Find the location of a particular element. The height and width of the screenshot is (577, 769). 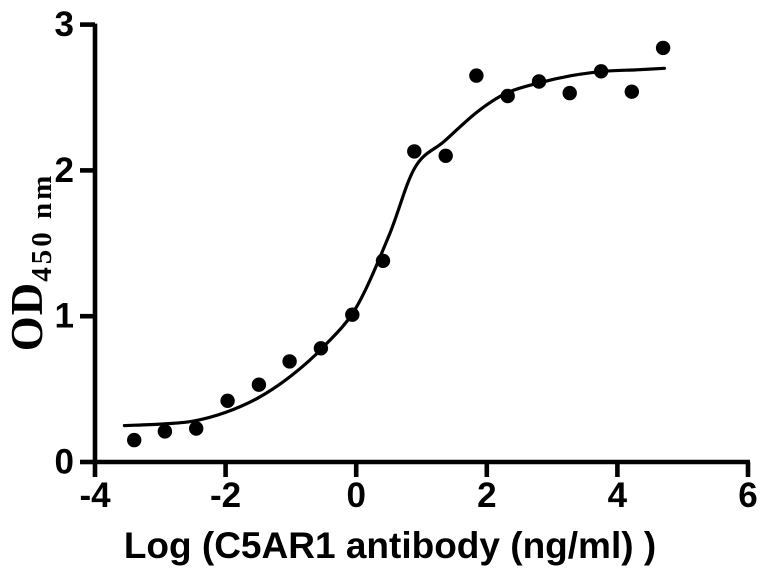

x-tick-label: -2 is located at coordinates (225, 495).